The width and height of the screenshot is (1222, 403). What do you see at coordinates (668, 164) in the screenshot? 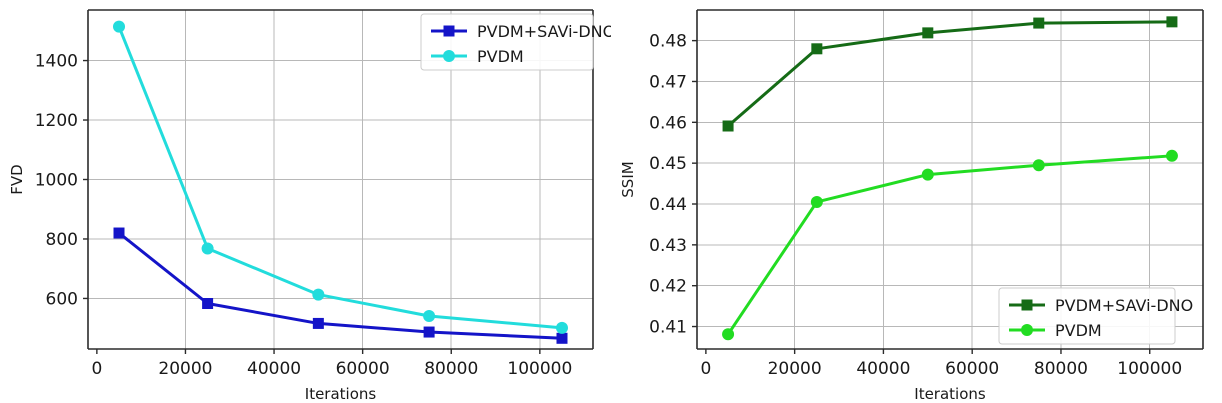
I see `y-tick-label: 0.45` at bounding box center [668, 164].